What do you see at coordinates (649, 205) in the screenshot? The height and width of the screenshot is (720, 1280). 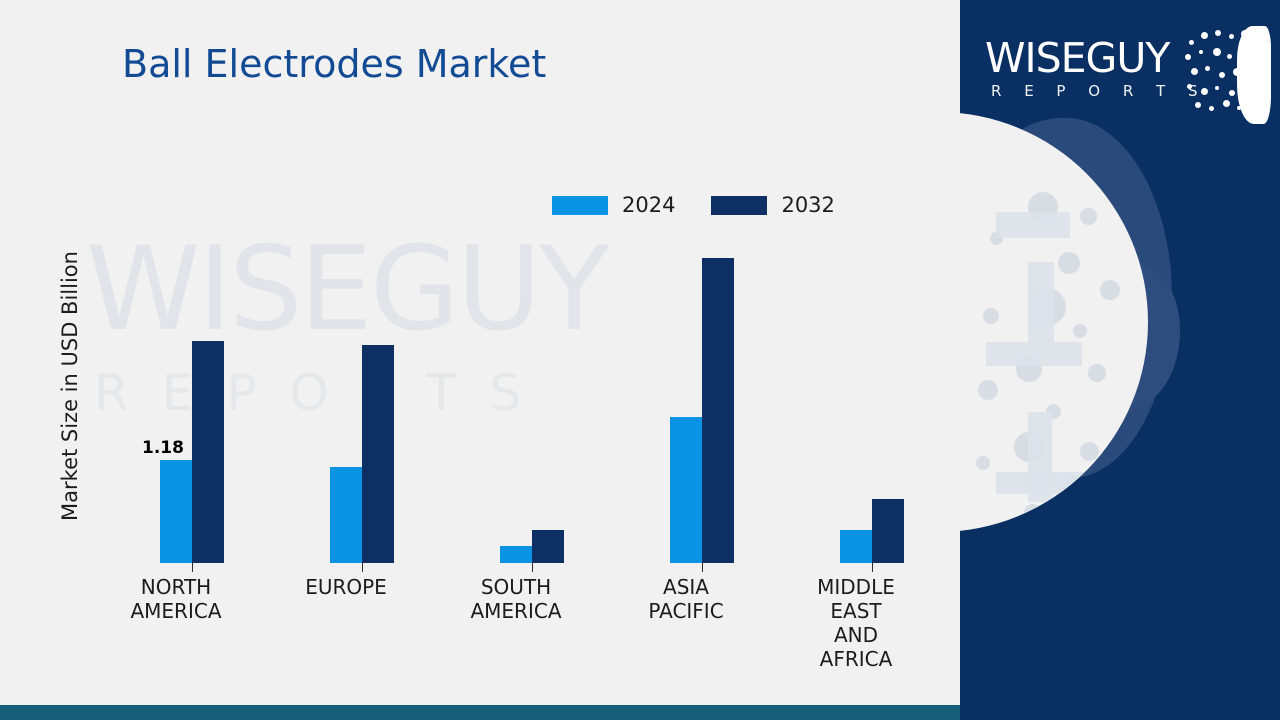 I see `legend-label-2024: 2024` at bounding box center [649, 205].